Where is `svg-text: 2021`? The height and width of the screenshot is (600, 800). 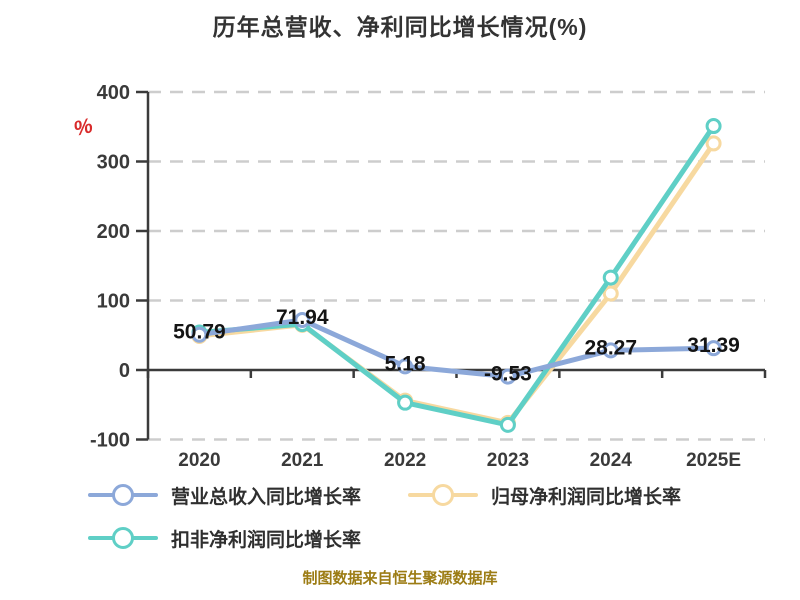 svg-text: 2021 is located at coordinates (302, 460).